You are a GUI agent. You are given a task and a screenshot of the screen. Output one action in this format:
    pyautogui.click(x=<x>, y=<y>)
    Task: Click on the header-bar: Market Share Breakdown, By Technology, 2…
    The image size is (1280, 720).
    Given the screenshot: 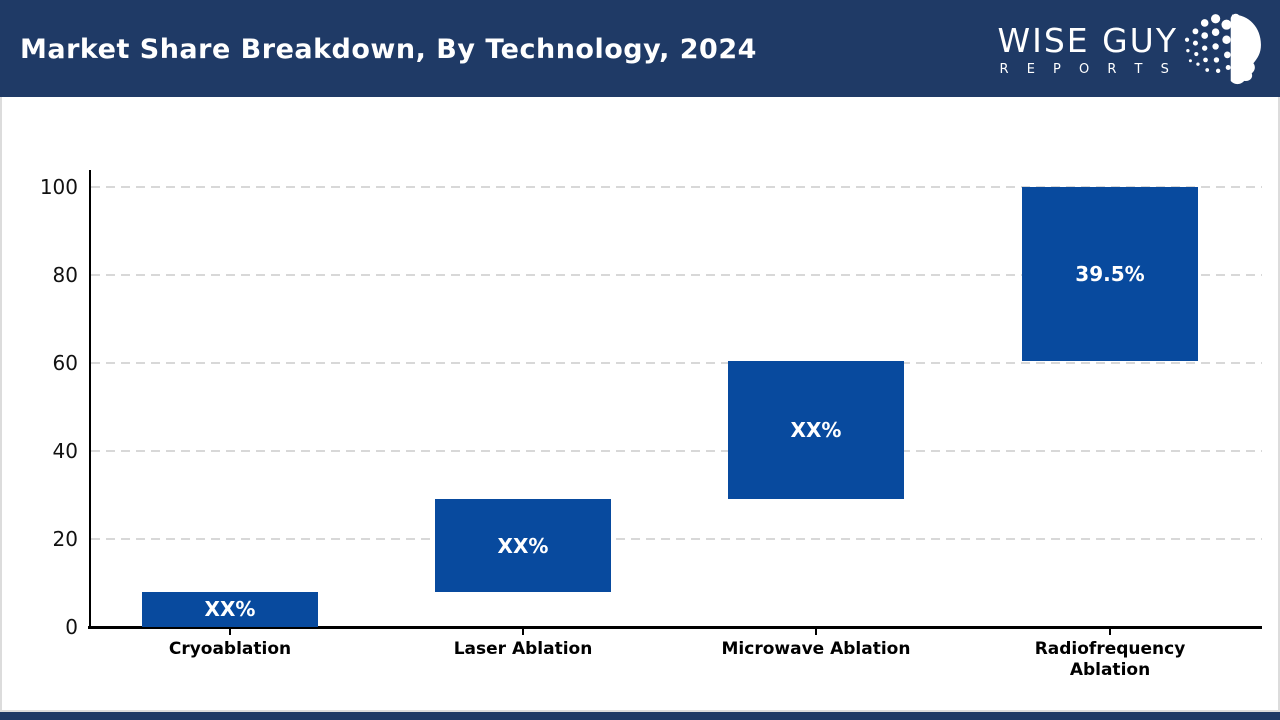 What is the action you would take?
    pyautogui.click(x=640, y=48)
    